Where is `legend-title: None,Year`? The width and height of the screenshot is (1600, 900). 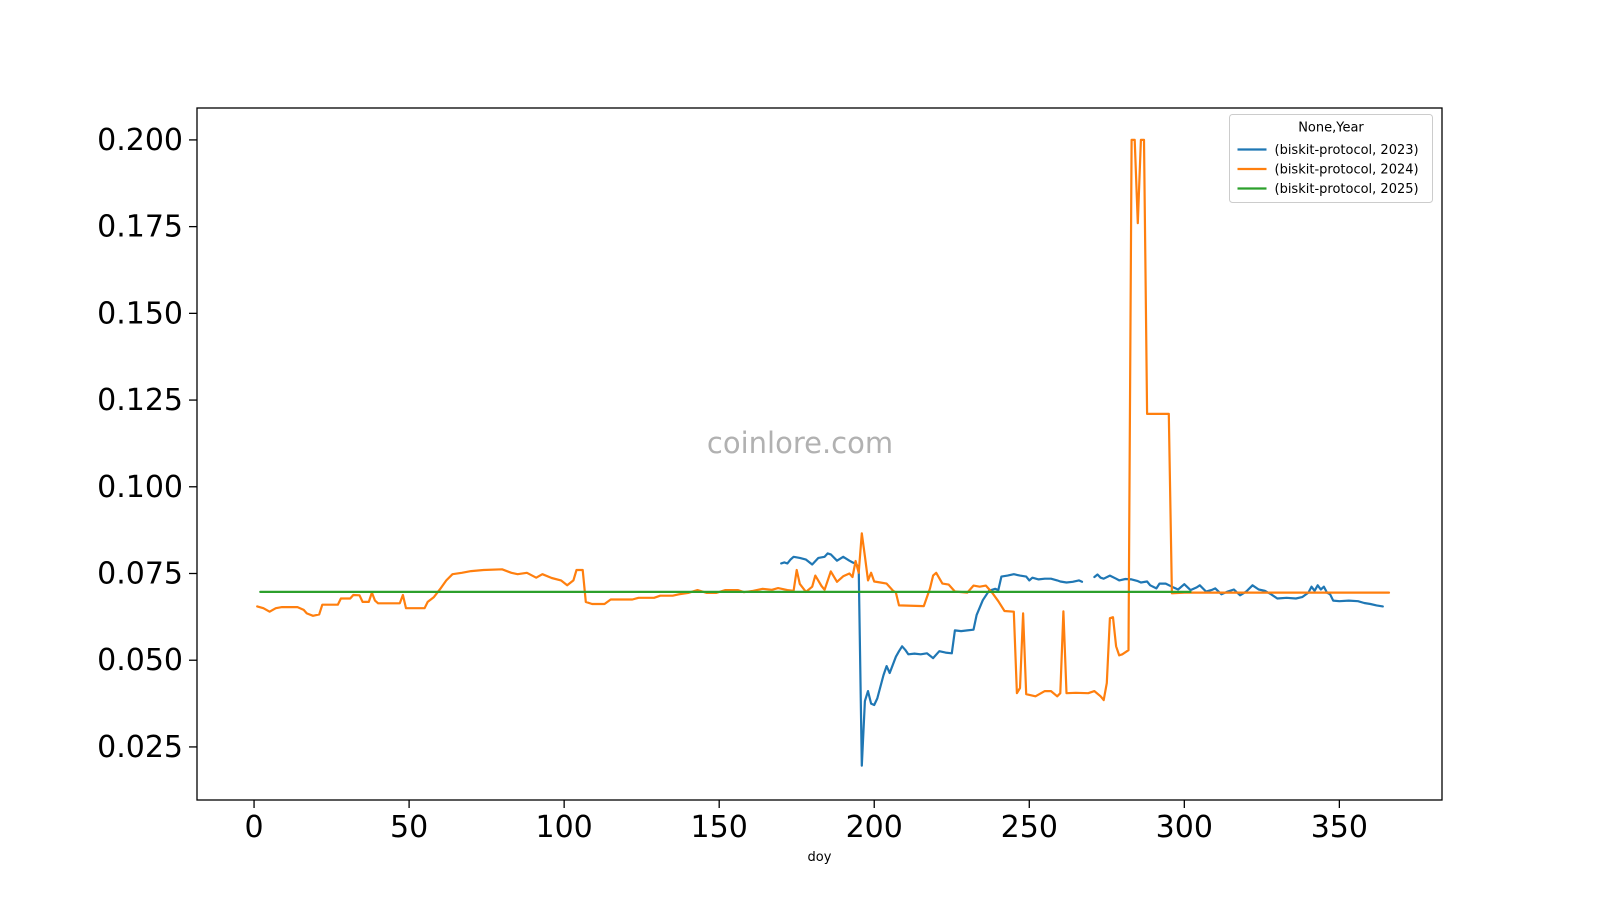
legend-title: None,Year is located at coordinates (1331, 128).